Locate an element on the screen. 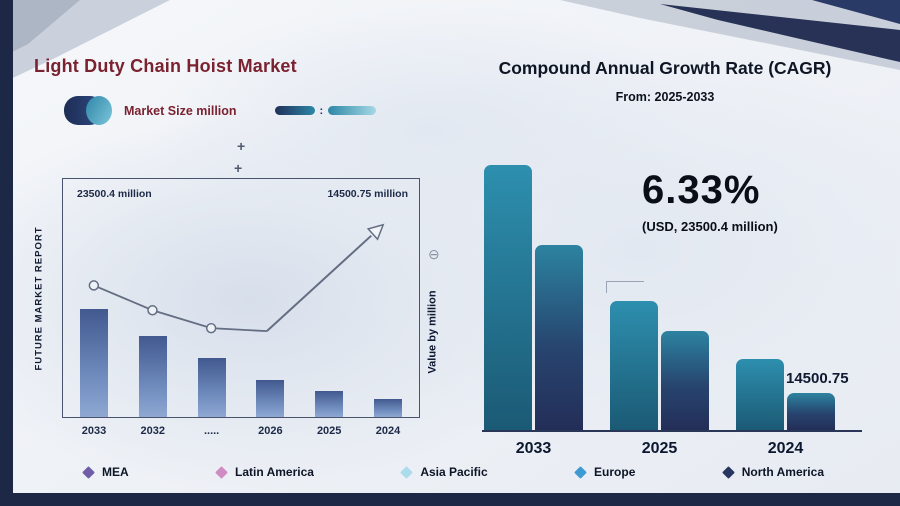 Image resolution: width=900 pixels, height=506 pixels. legend-label: Latin America is located at coordinates (274, 472).